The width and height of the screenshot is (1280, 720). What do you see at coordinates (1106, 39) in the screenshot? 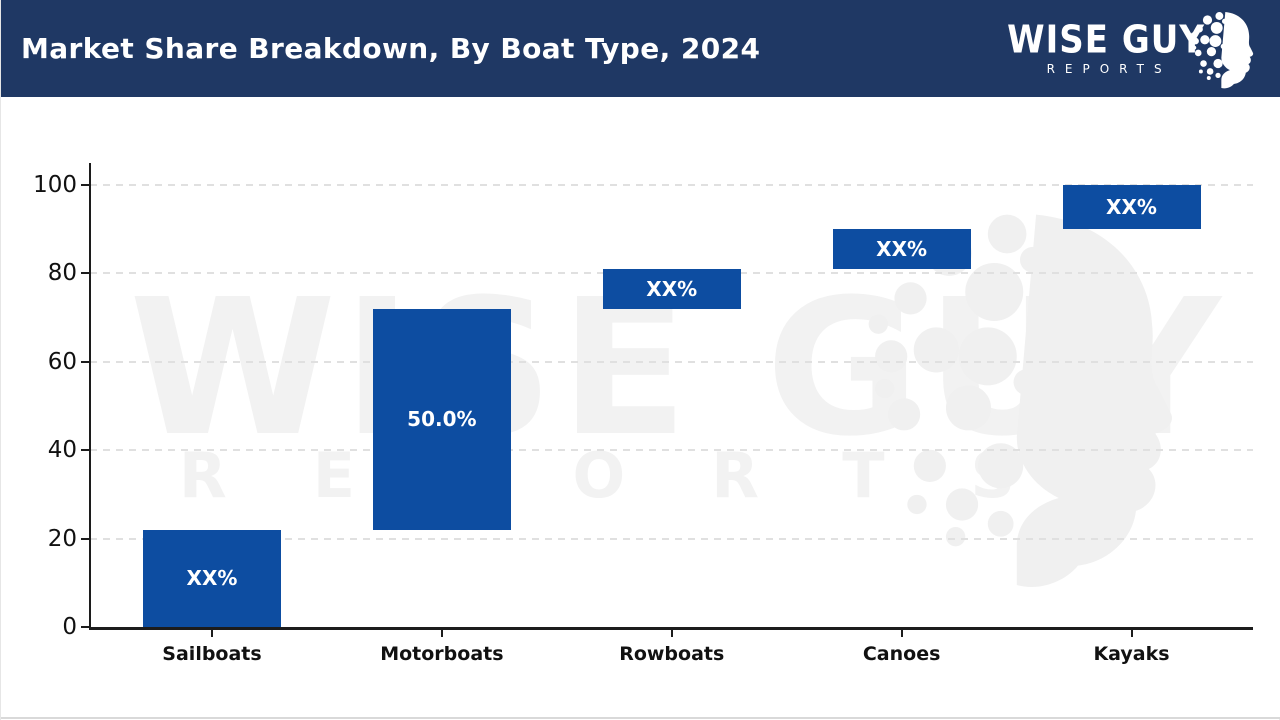
I see `logo-wordmark: WISE GUY` at bounding box center [1106, 39].